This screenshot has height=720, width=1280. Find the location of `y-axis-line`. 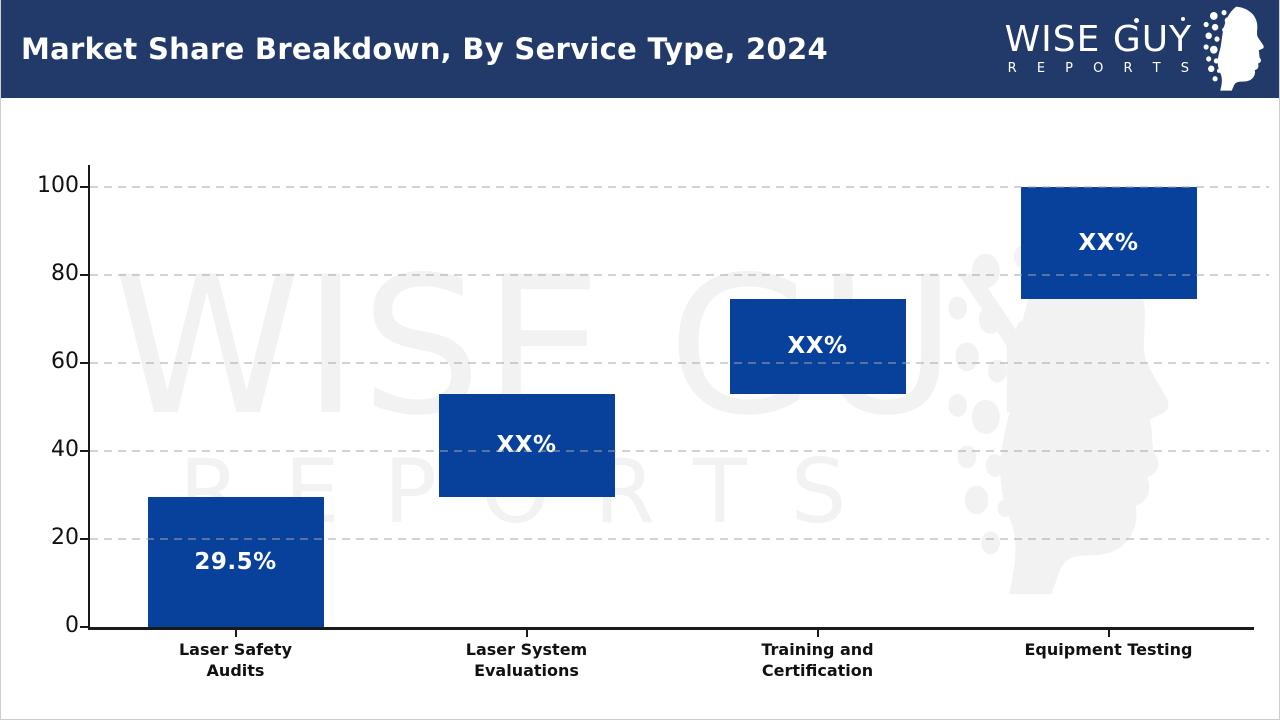

y-axis-line is located at coordinates (89, 397).